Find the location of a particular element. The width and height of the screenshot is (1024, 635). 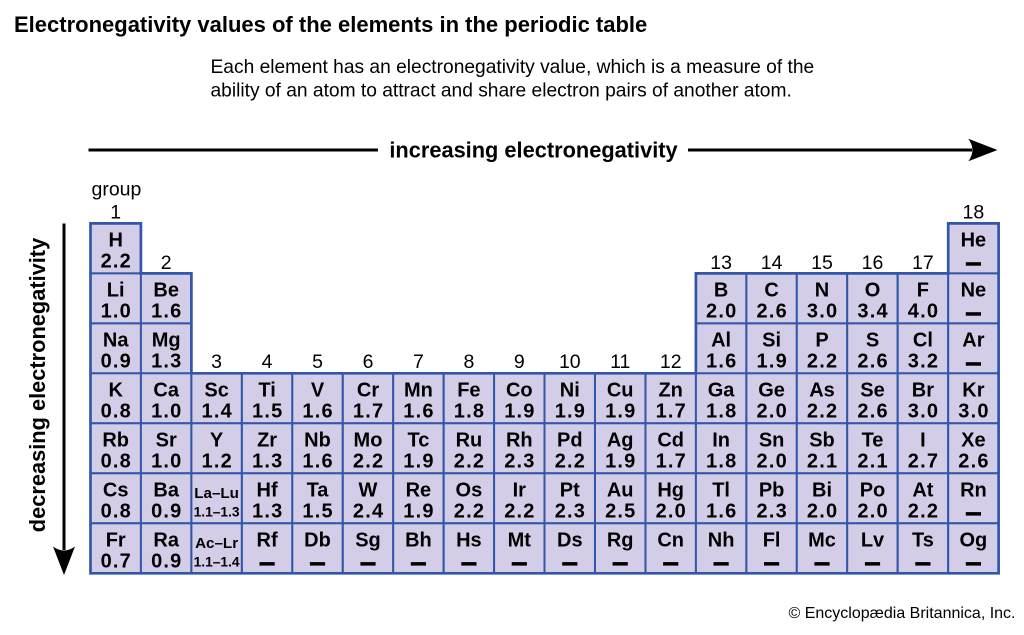

svg-text: Cr is located at coordinates (368, 390).